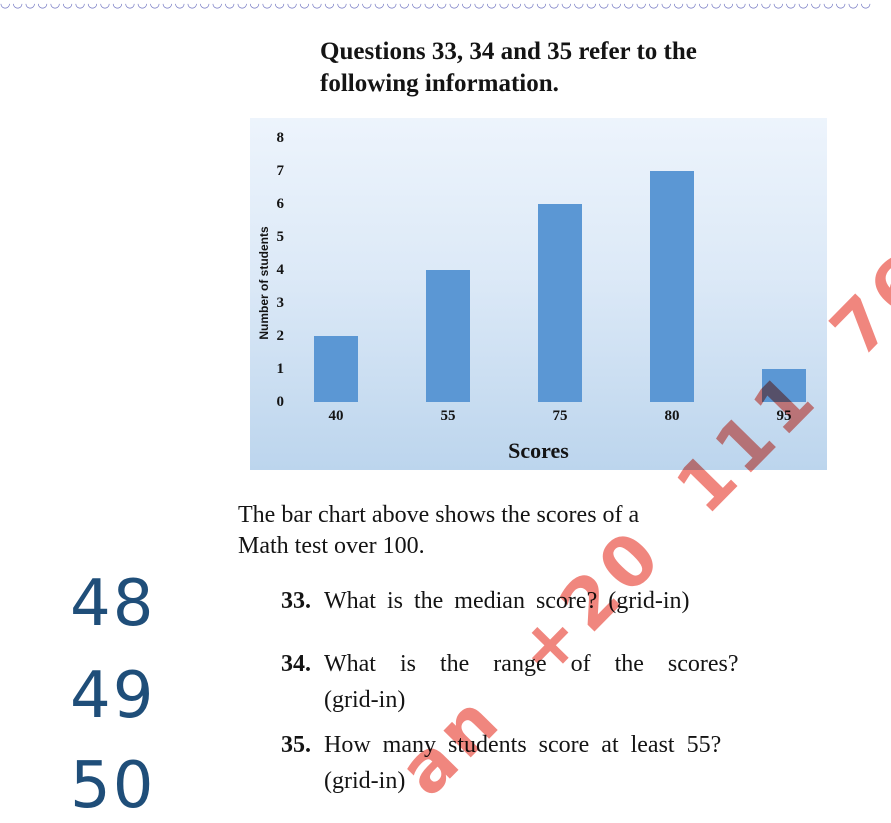  What do you see at coordinates (280, 336) in the screenshot?
I see `y-tick-2: 2` at bounding box center [280, 336].